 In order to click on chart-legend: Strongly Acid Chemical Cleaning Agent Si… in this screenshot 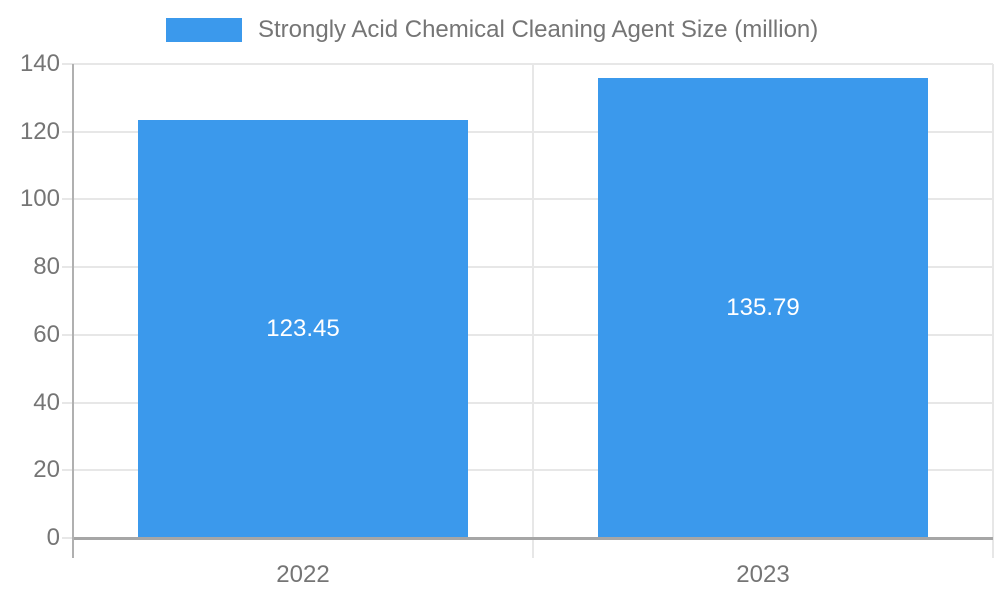, I will do `click(492, 30)`.